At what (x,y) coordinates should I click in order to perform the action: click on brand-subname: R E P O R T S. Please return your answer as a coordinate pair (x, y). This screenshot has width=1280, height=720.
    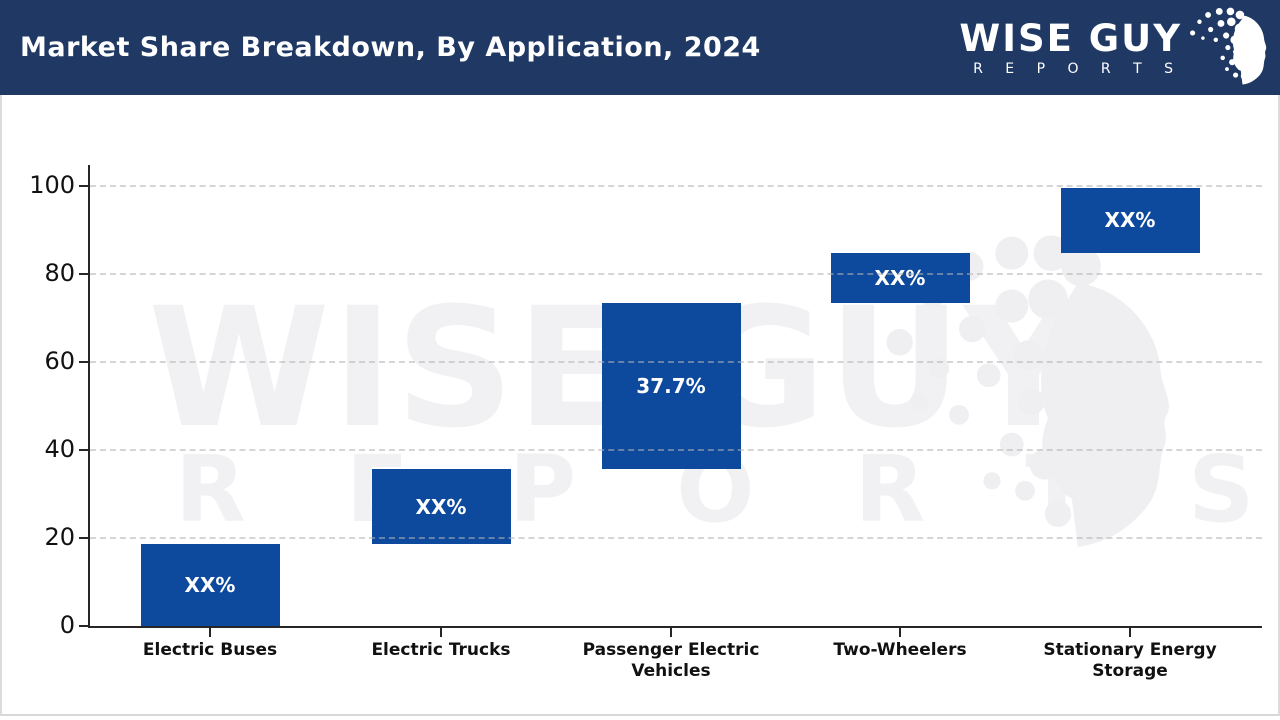
    Looking at the image, I should click on (1077, 68).